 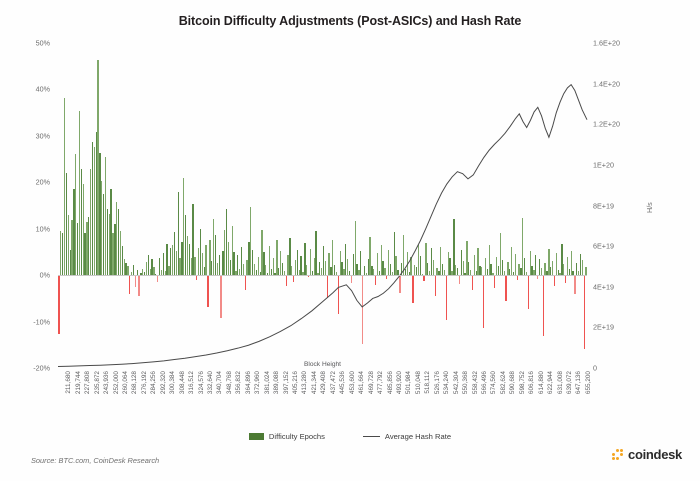 I want to click on x-tick: 308,448, so click(x=182, y=383).